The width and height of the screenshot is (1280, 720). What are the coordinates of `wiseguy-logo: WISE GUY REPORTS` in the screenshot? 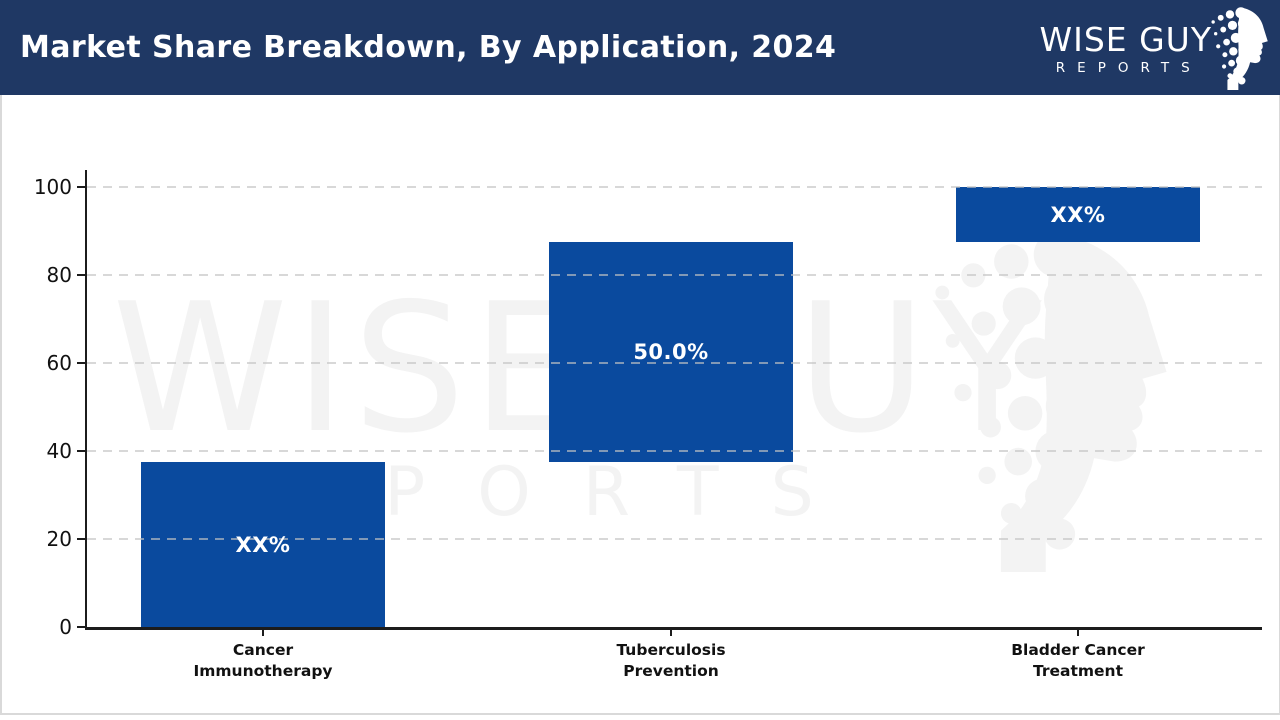 It's located at (1153, 48).